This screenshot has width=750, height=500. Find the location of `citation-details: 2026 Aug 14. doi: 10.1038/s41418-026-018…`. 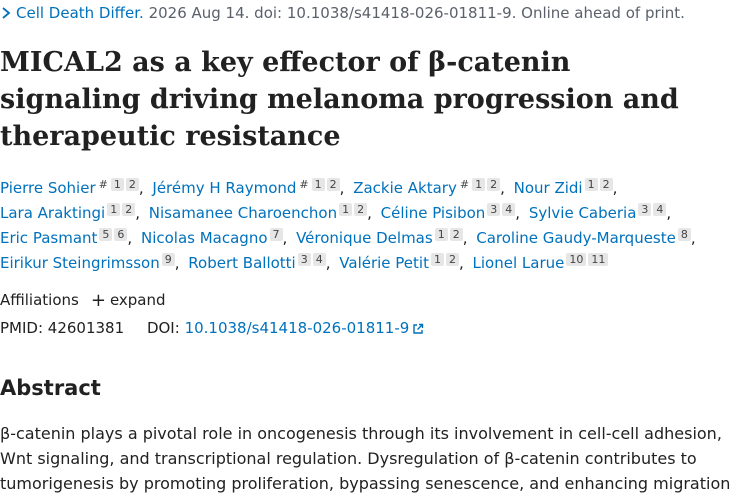

citation-details: 2026 Aug 14. doi: 10.1038/s41418-026-018… is located at coordinates (416, 13).